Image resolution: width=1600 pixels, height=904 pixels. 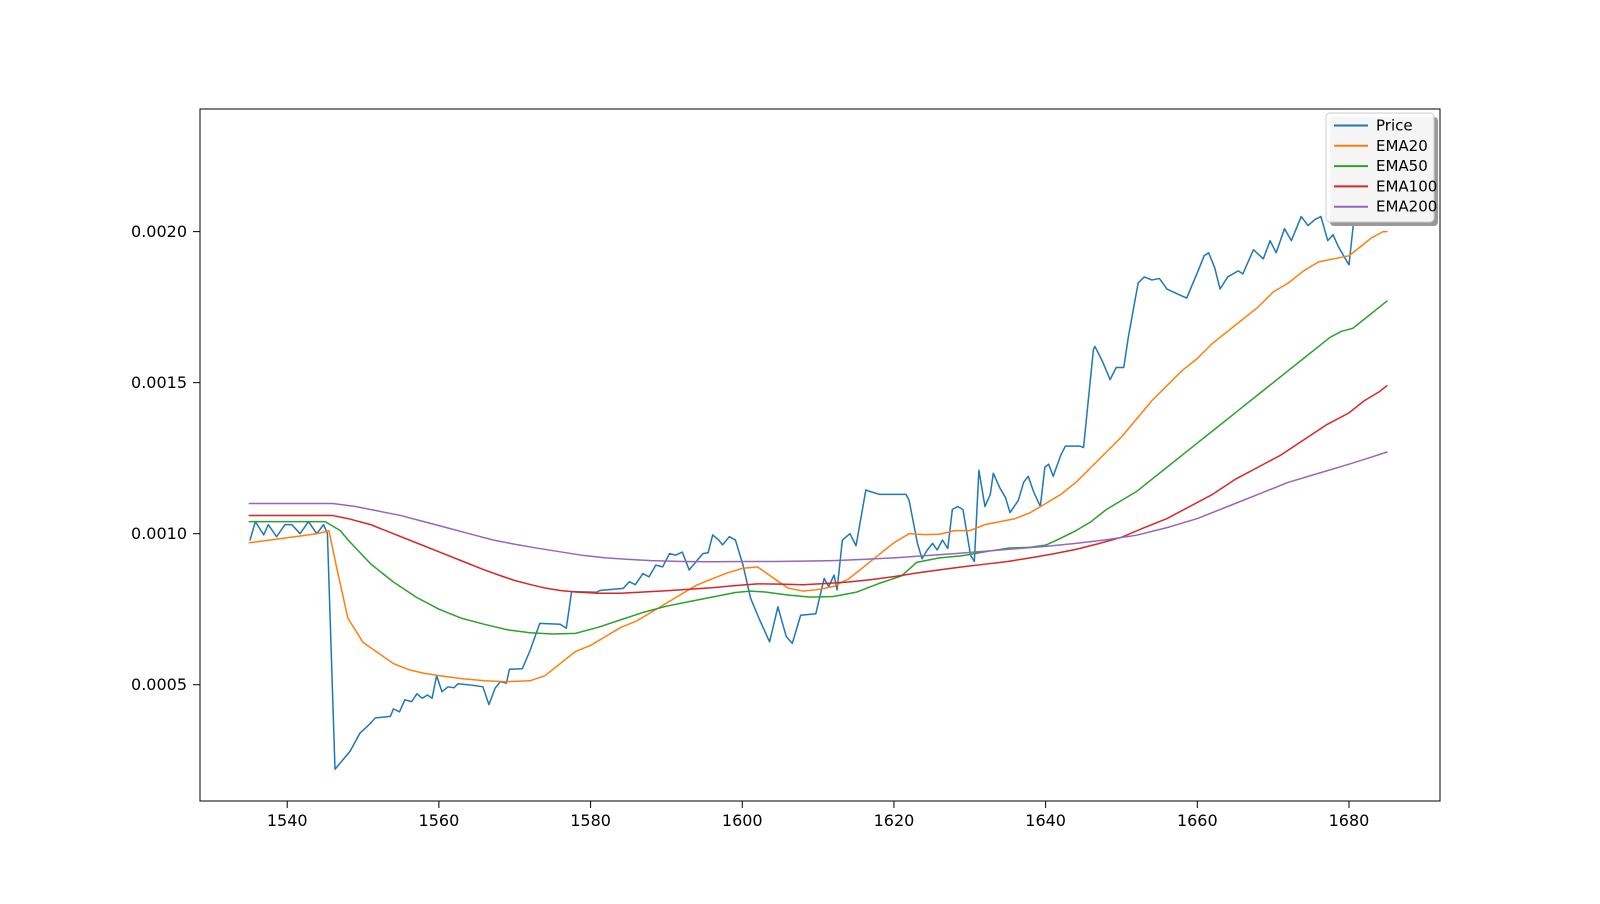 What do you see at coordinates (1406, 186) in the screenshot?
I see `legend-label-ema100: EMA100` at bounding box center [1406, 186].